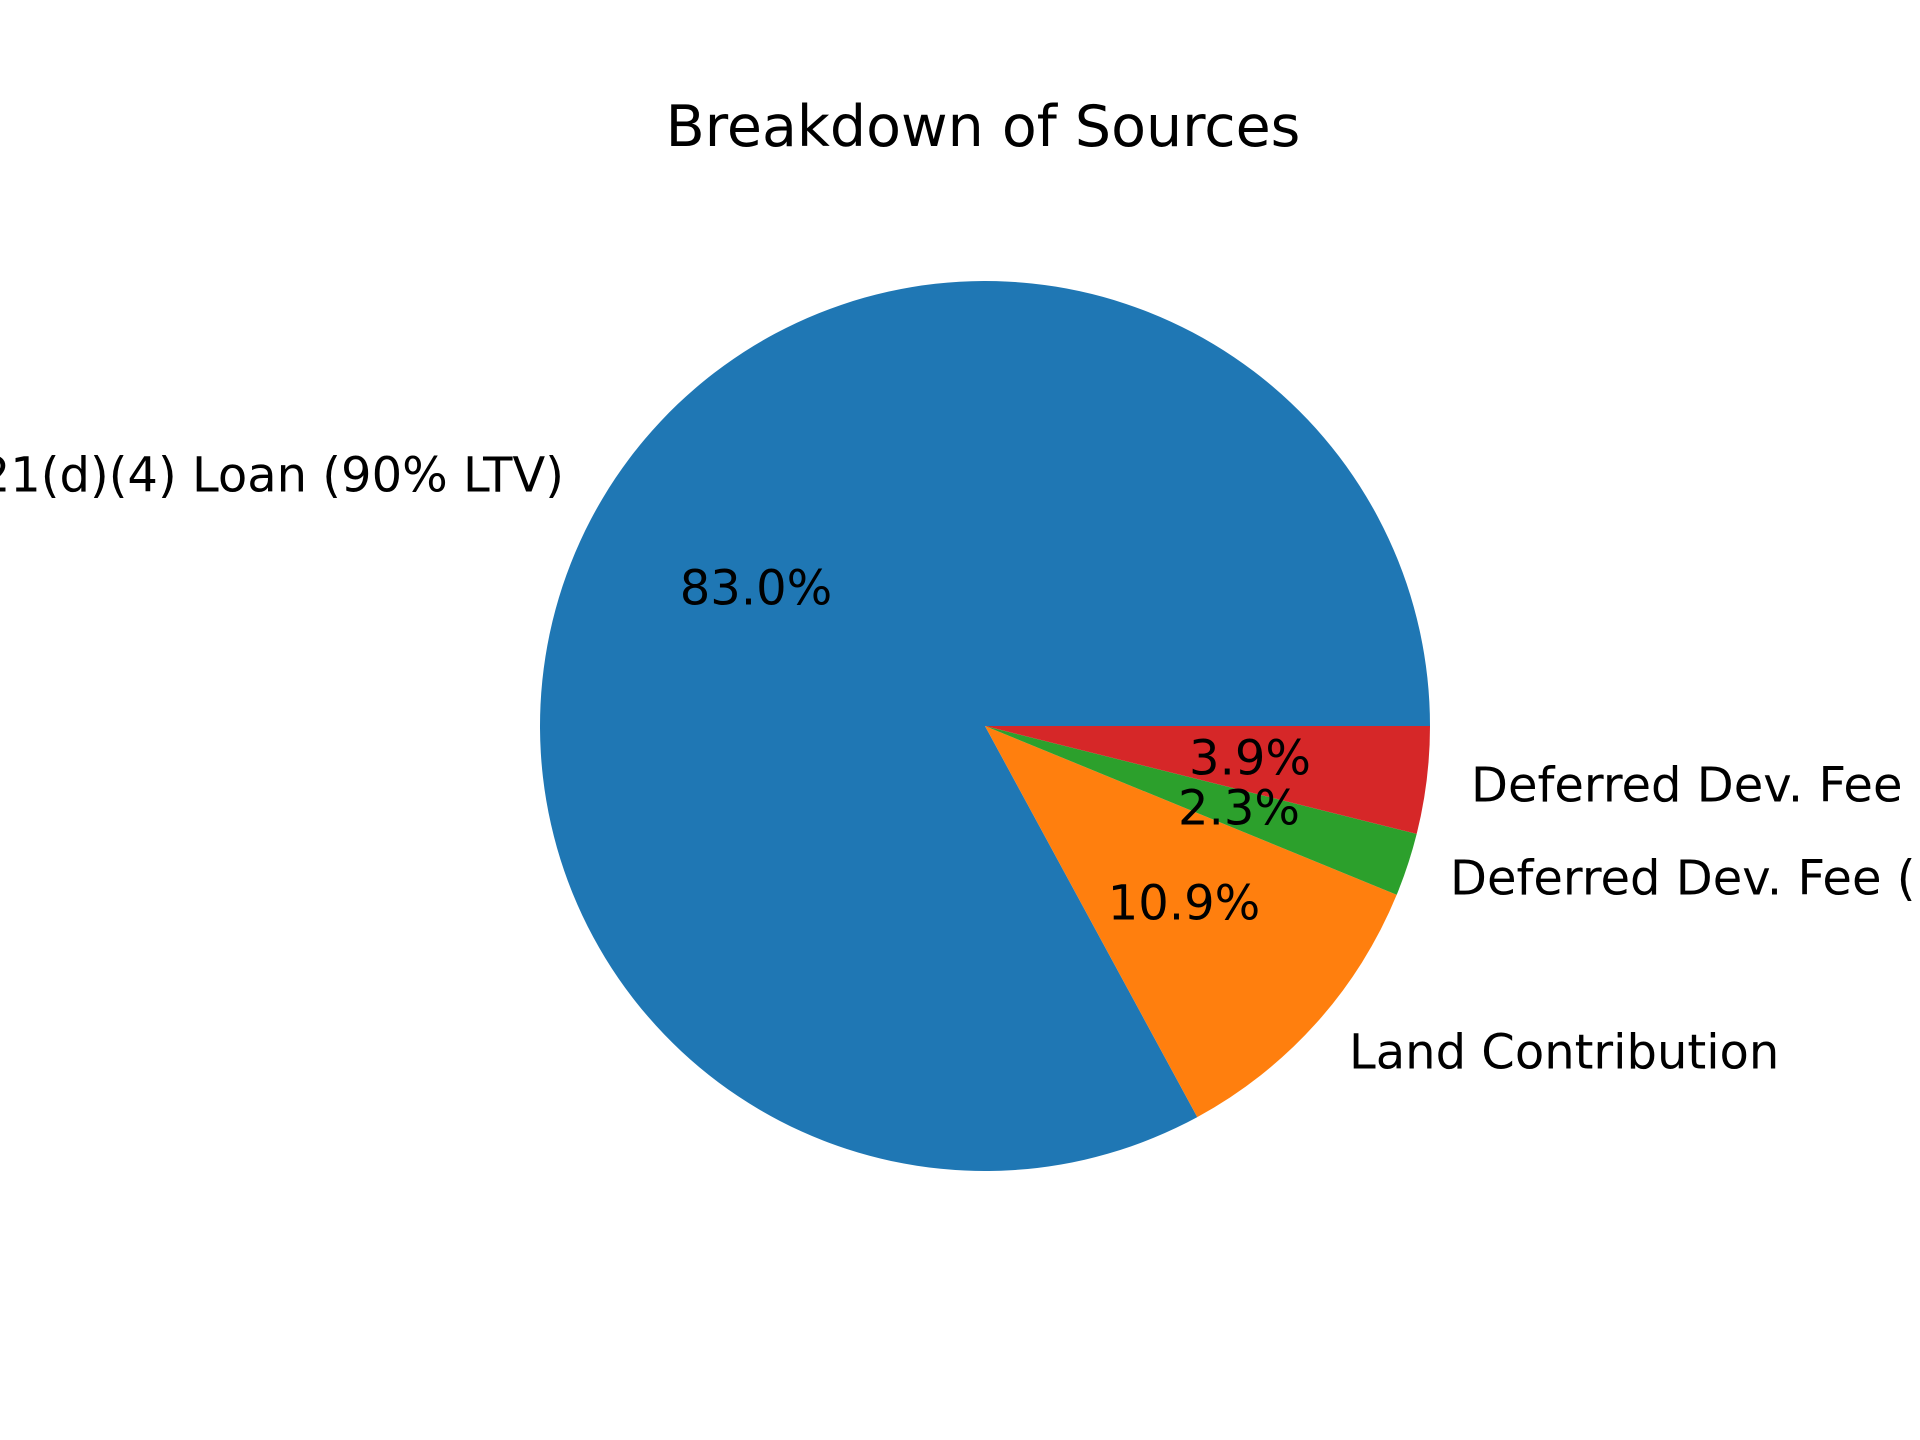 This screenshot has height=1440, width=1920. Describe the element at coordinates (1695, 785) in the screenshot. I see `pie-category-label-3: Deferred Dev. Fee (No` at that location.